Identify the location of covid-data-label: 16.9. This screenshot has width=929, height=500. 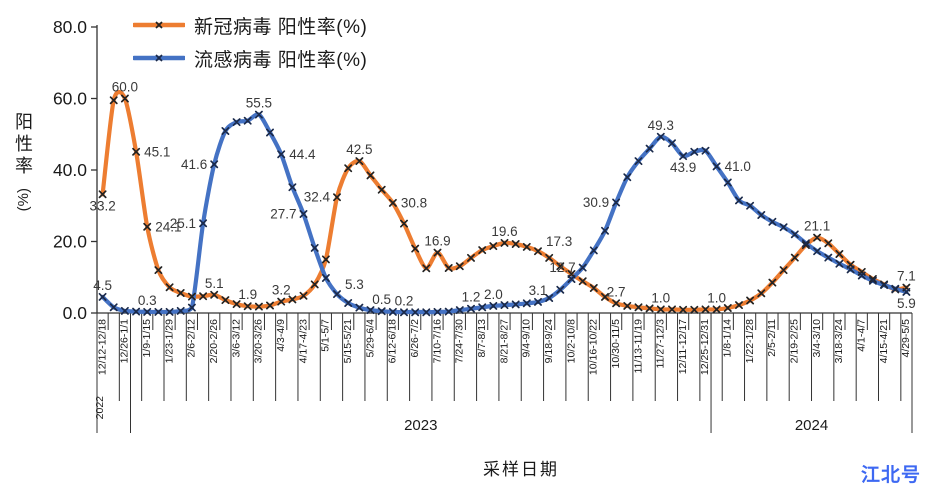
(437, 241).